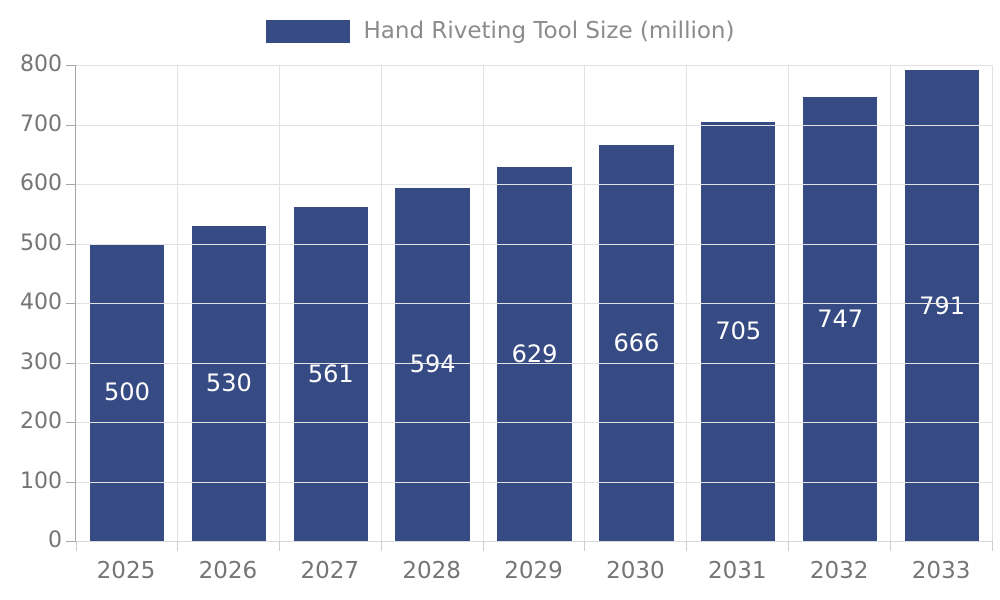 Image resolution: width=1000 pixels, height=600 pixels. I want to click on bar: 705, so click(738, 331).